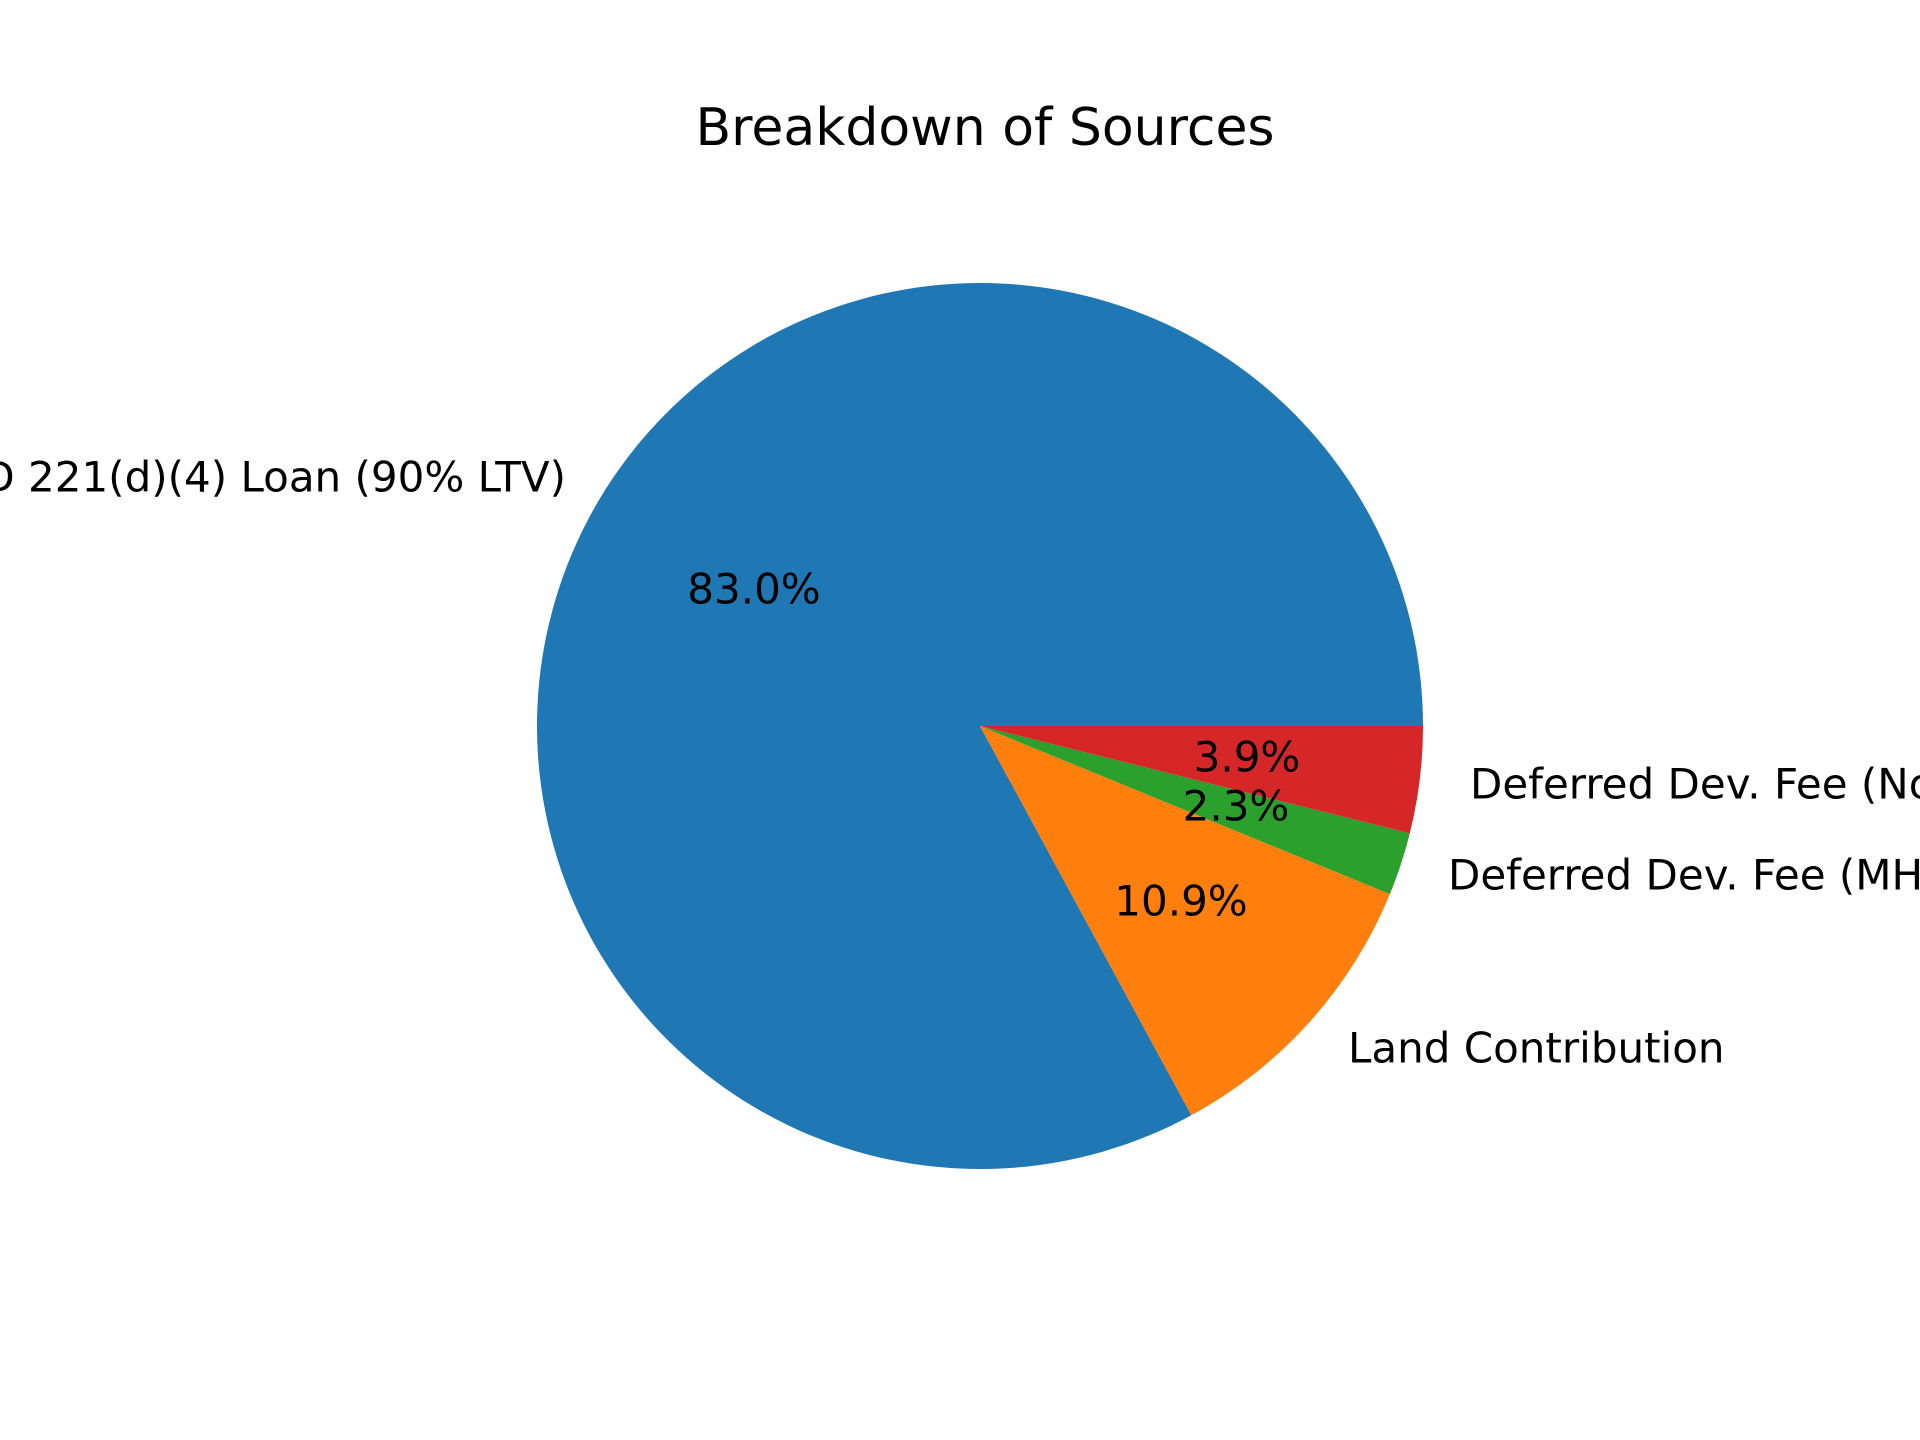 This screenshot has width=1920, height=1440. Describe the element at coordinates (1684, 875) in the screenshot. I see `slice-label-deferred-dev-fee-mhdc: Deferred Dev. Fee (MHDC)` at that location.